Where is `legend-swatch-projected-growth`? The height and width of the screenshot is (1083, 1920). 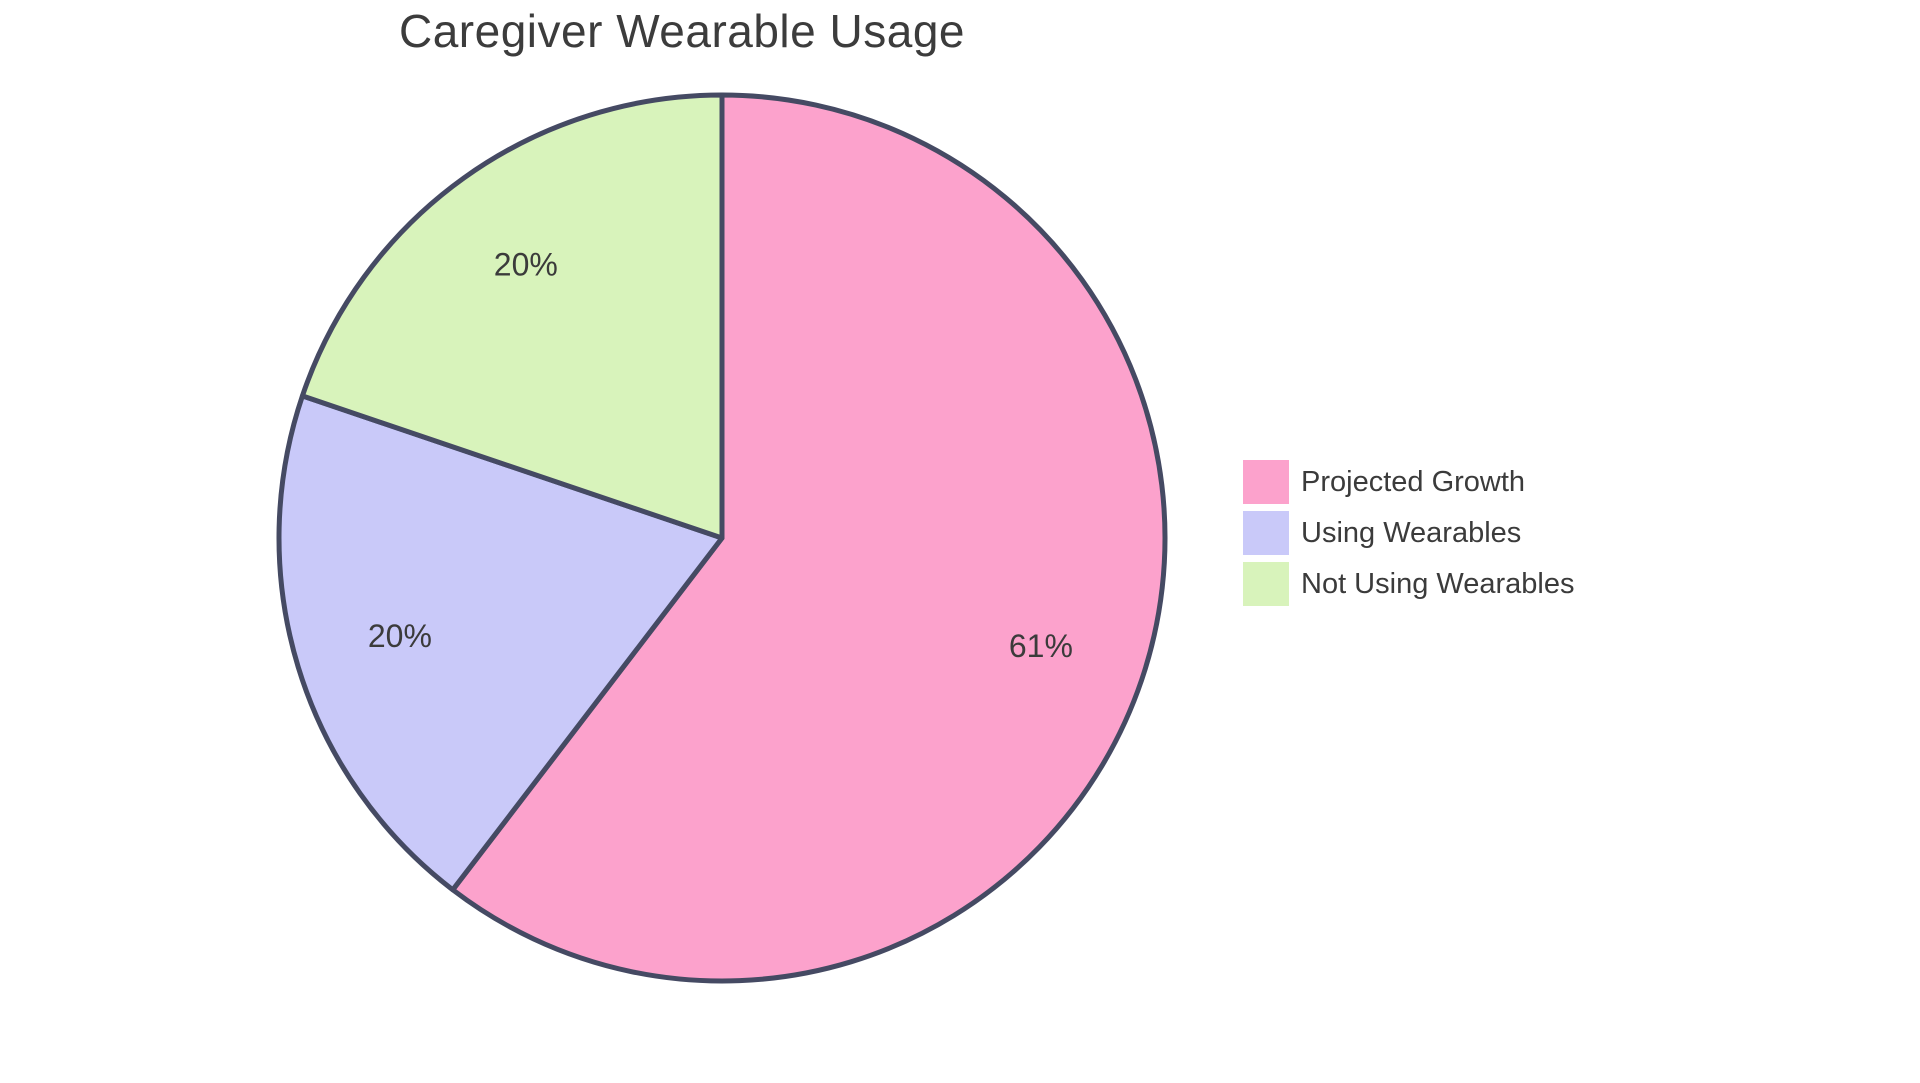 legend-swatch-projected-growth is located at coordinates (1266, 482).